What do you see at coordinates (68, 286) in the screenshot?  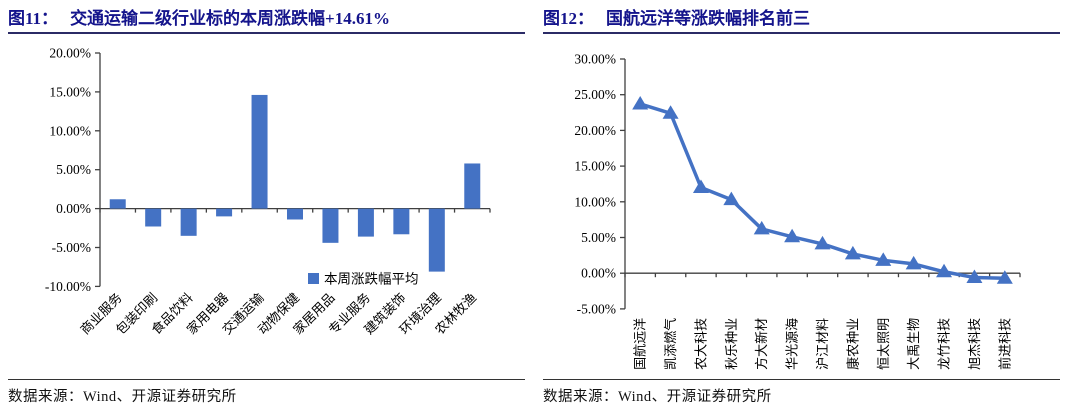 I see `svg-text: -10.00%` at bounding box center [68, 286].